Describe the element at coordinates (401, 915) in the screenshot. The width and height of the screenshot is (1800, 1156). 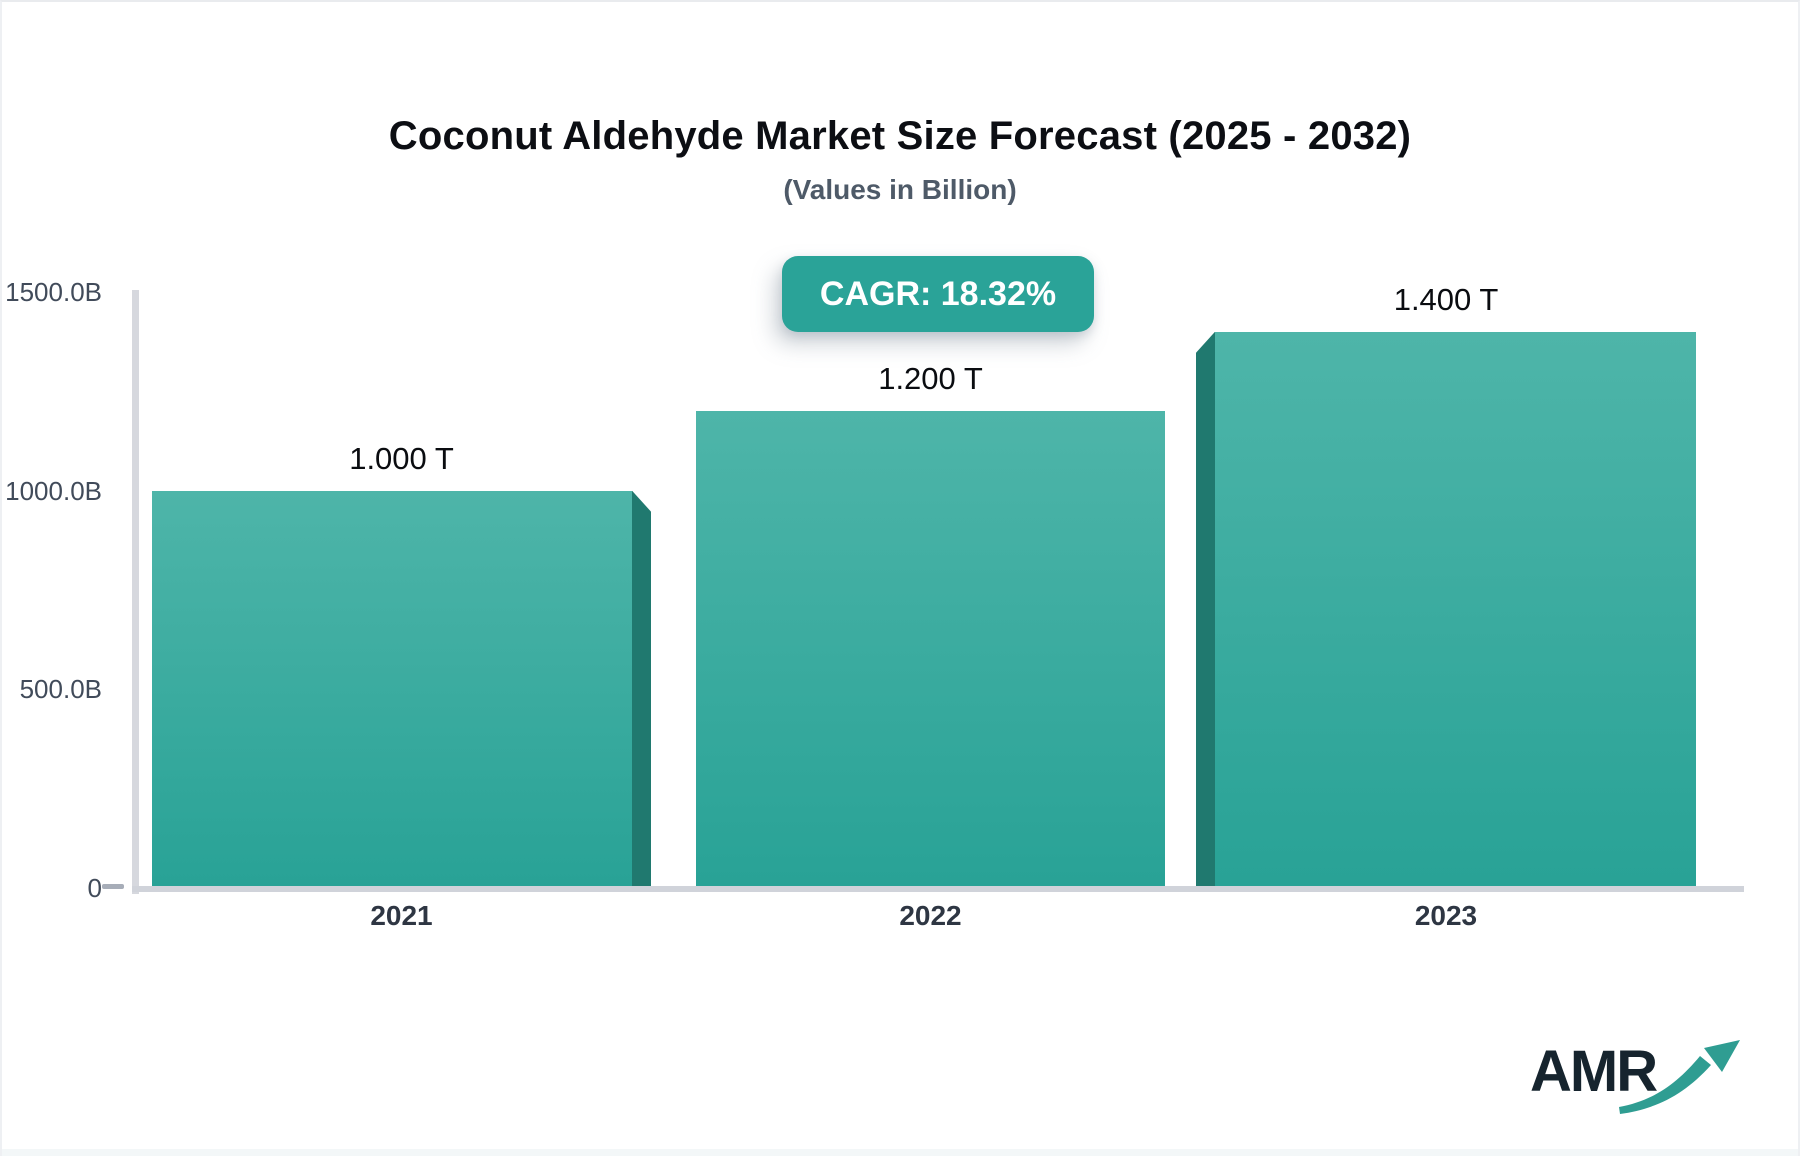
I see `x-axis-label-2021: 2021` at that location.